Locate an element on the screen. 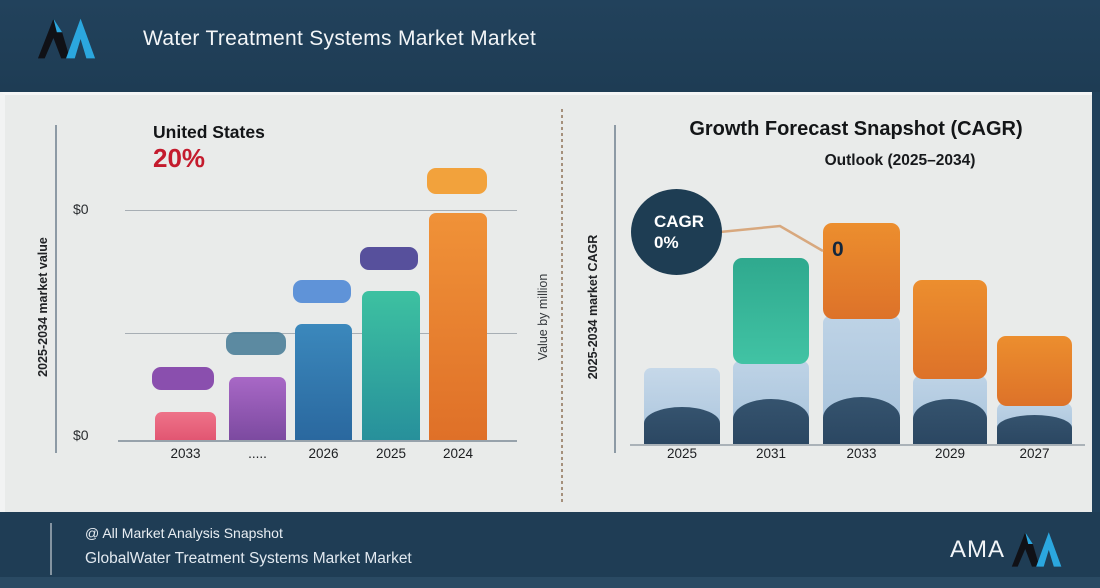  right-x-tick-2029: 2029 is located at coordinates (950, 453).